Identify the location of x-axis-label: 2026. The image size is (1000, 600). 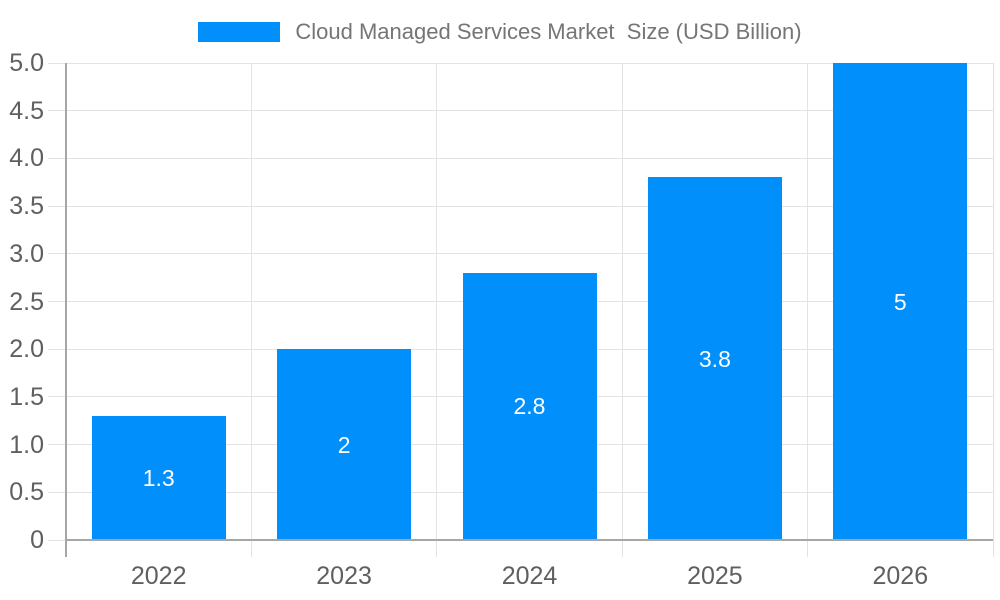
(900, 576).